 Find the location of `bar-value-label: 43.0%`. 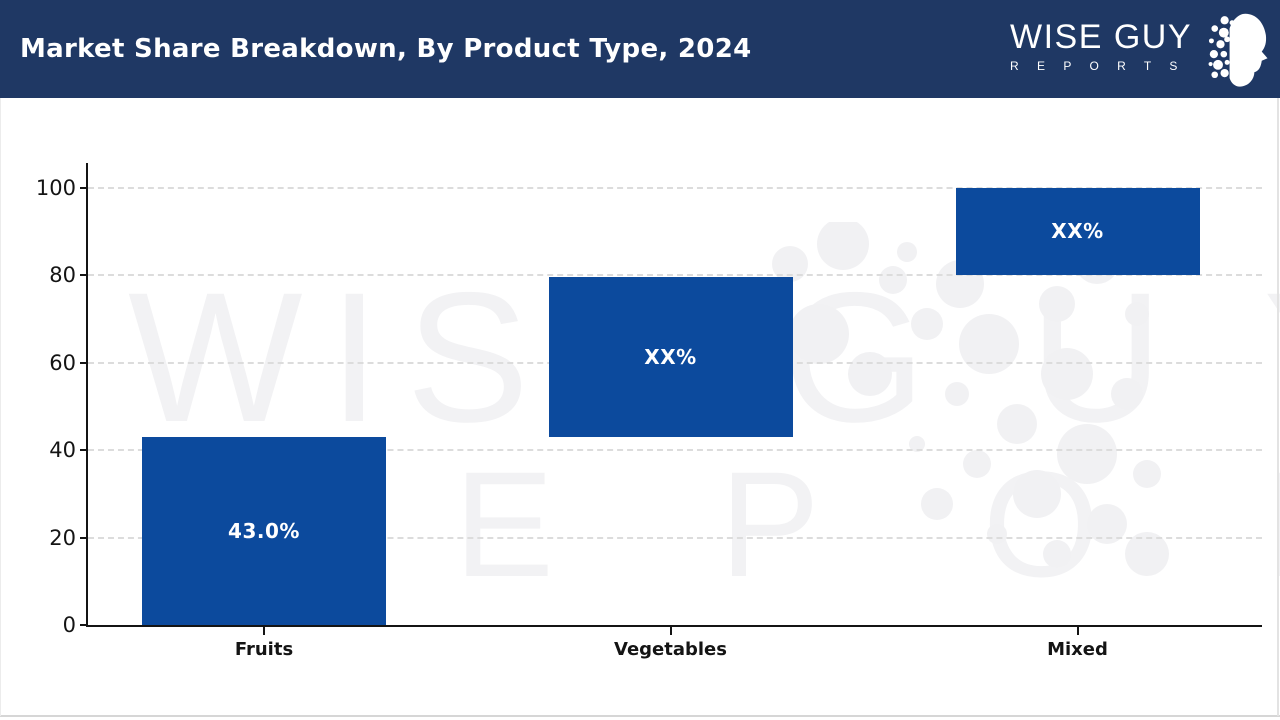

bar-value-label: 43.0% is located at coordinates (264, 530).